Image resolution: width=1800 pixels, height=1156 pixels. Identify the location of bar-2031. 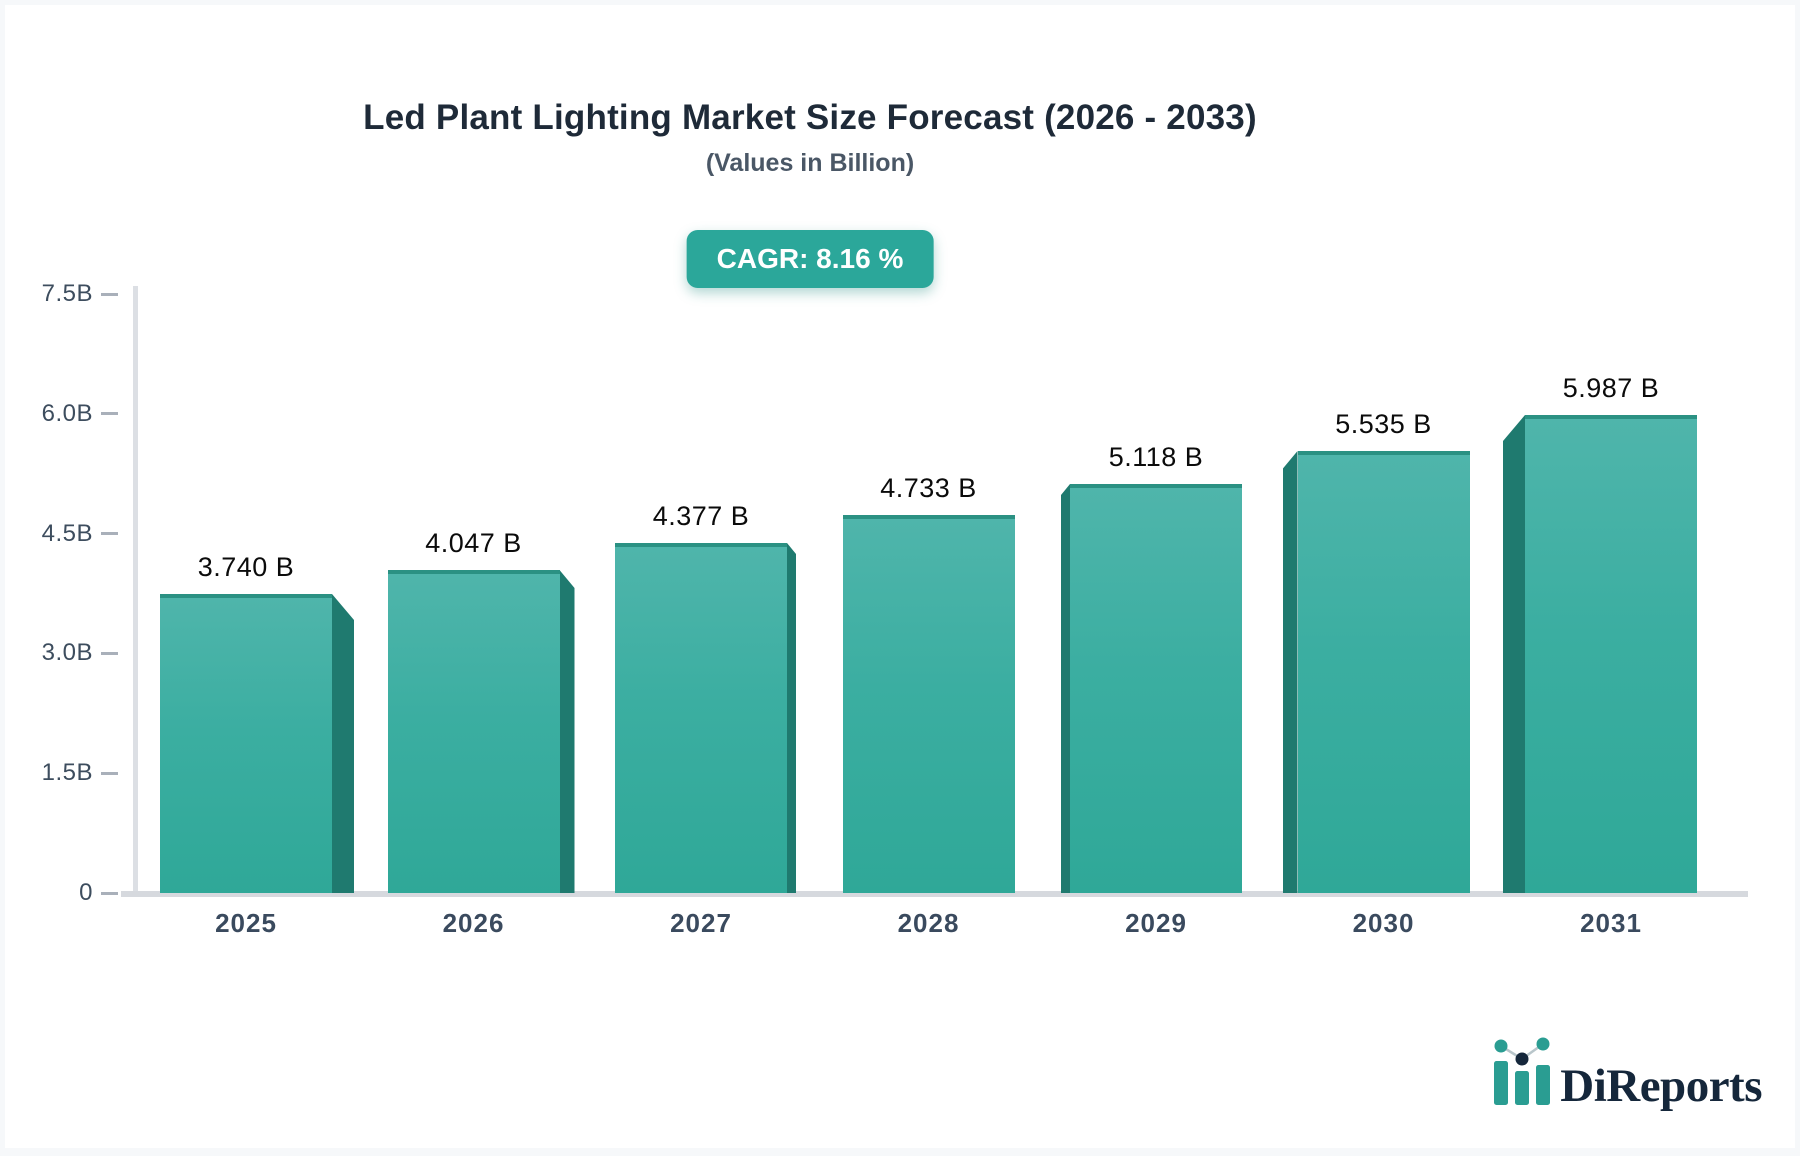
(1611, 654).